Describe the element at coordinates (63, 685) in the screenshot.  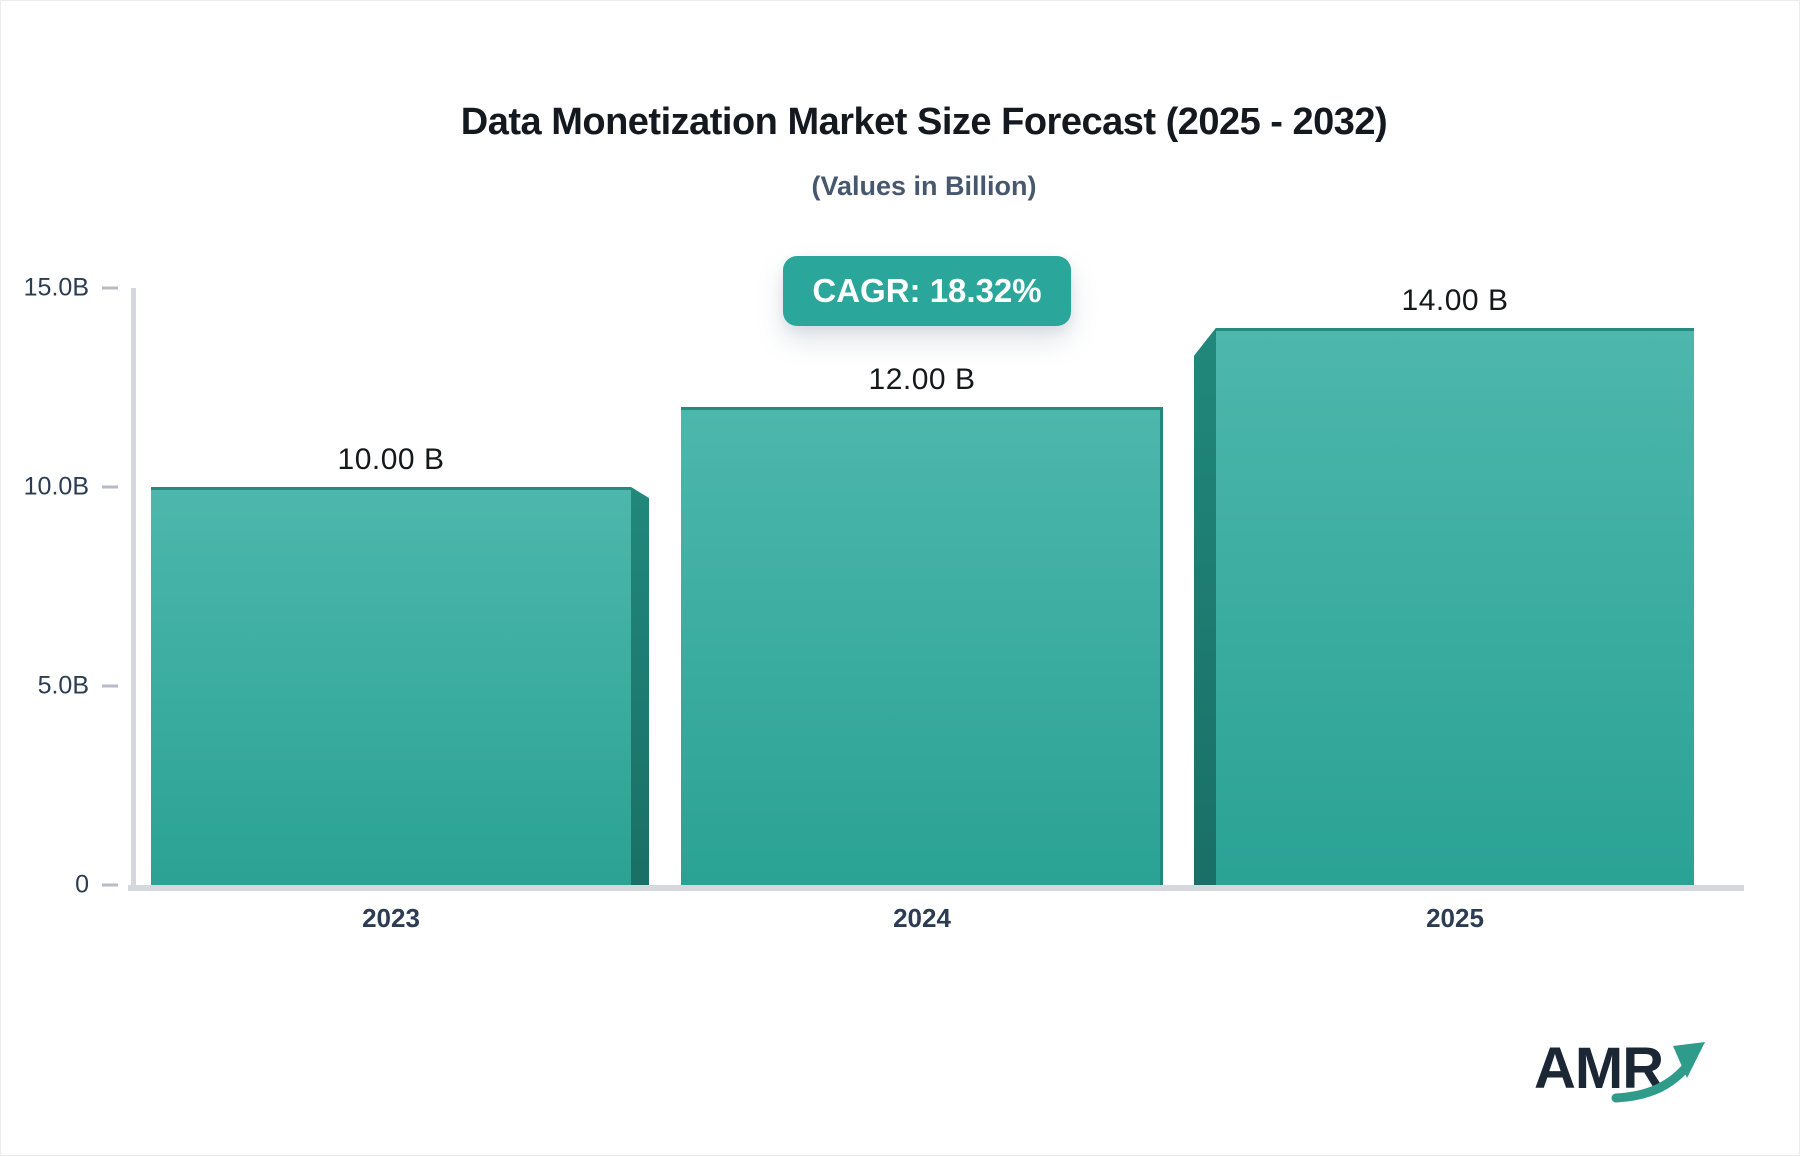
I see `y-tick-label: 5.0B` at that location.